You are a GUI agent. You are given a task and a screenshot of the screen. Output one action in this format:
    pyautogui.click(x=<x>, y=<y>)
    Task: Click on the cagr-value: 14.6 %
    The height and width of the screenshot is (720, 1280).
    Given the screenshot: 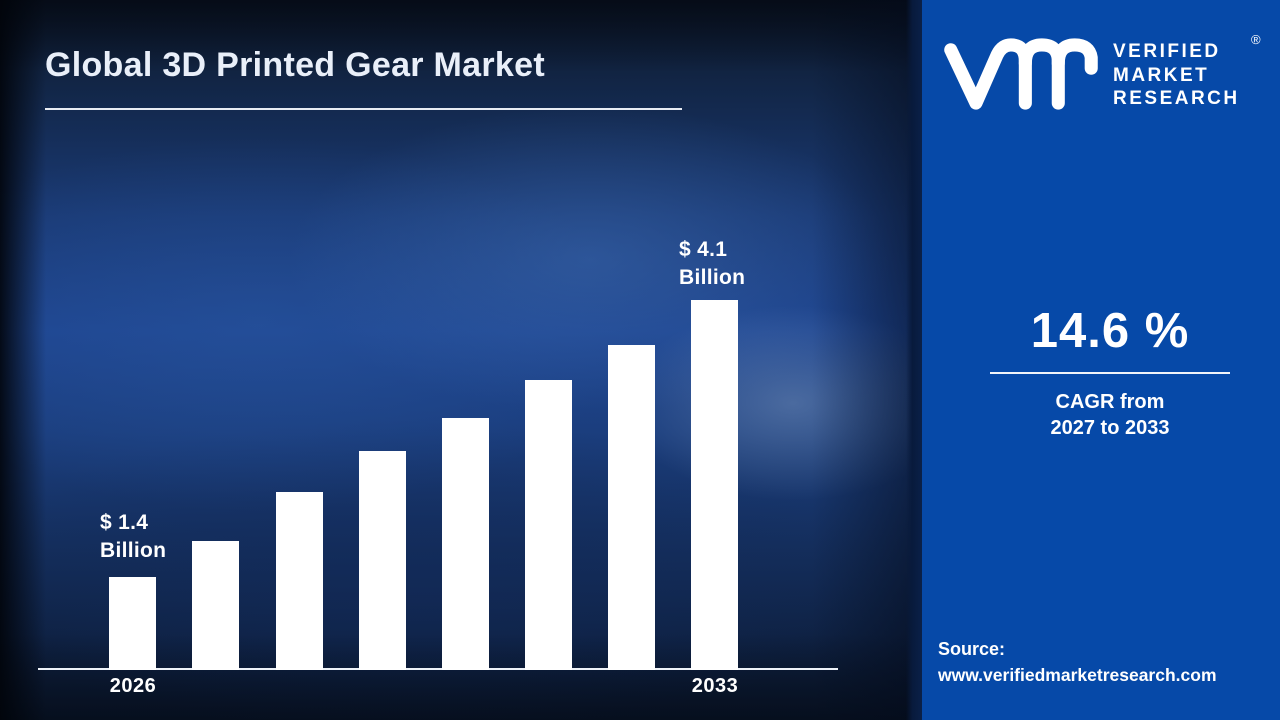 What is the action you would take?
    pyautogui.click(x=1110, y=331)
    